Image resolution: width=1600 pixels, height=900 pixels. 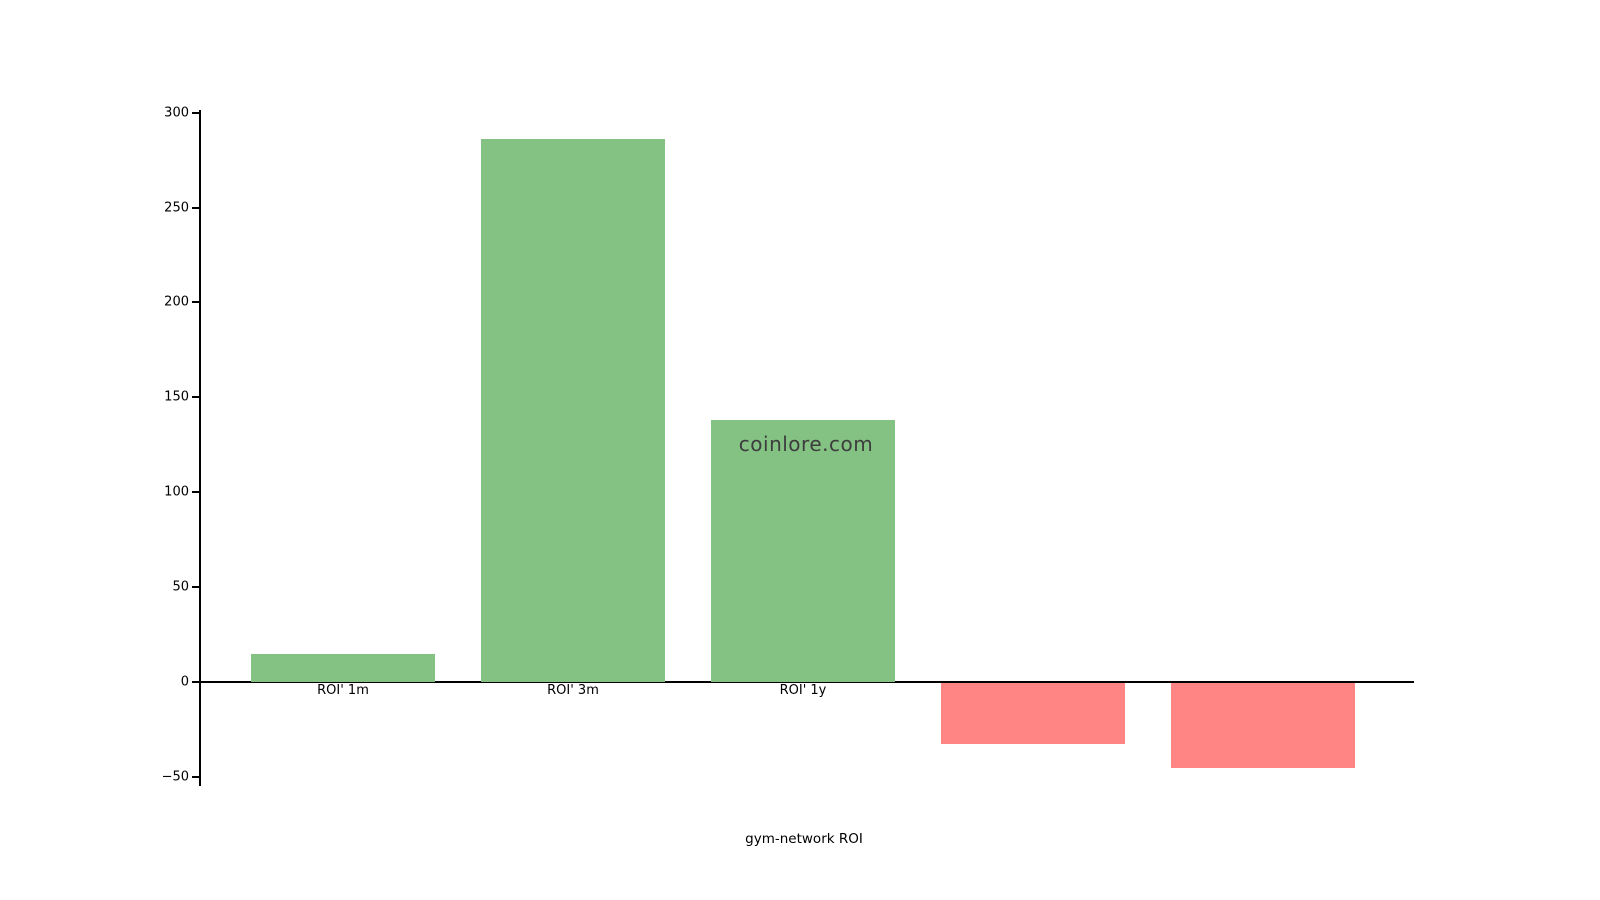 What do you see at coordinates (176, 492) in the screenshot?
I see `y-tick-label: 100` at bounding box center [176, 492].